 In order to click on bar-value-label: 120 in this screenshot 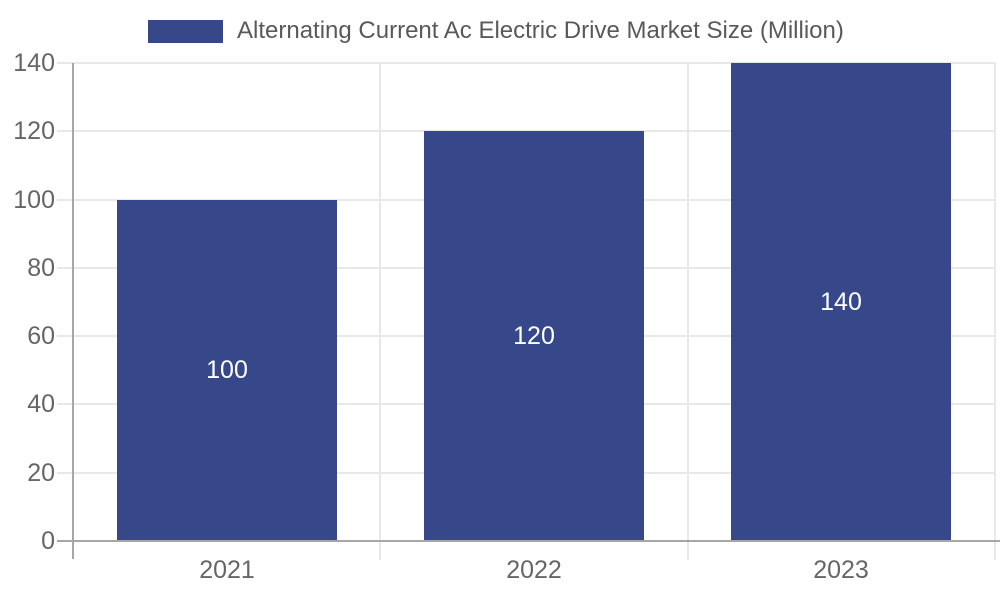, I will do `click(534, 336)`.